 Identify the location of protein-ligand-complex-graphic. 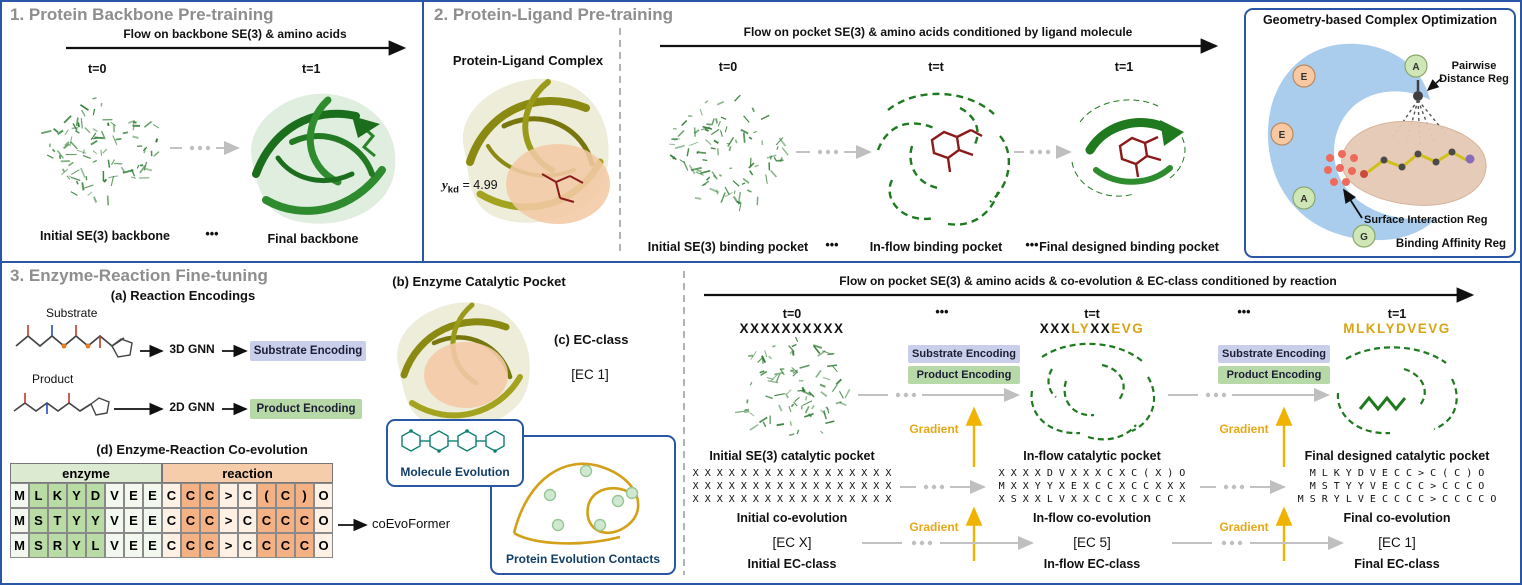
(536, 151).